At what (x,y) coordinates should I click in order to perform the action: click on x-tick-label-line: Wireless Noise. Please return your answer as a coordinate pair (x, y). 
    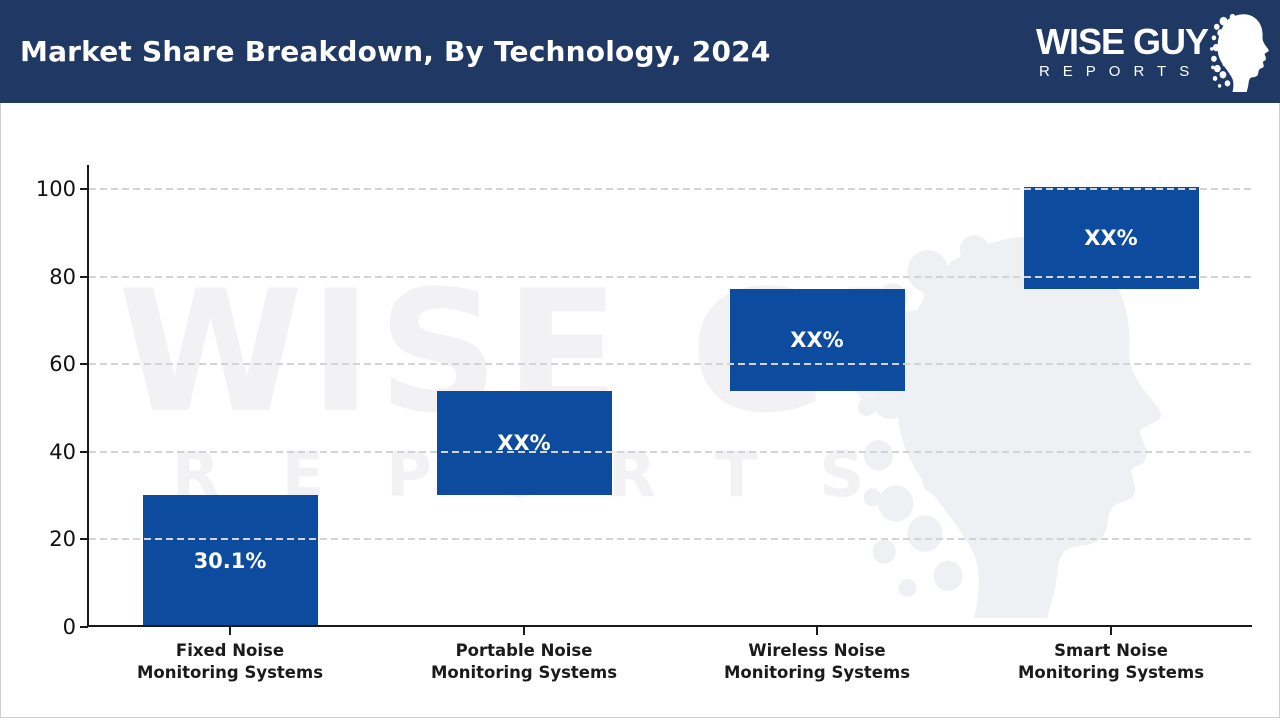
    Looking at the image, I should click on (817, 650).